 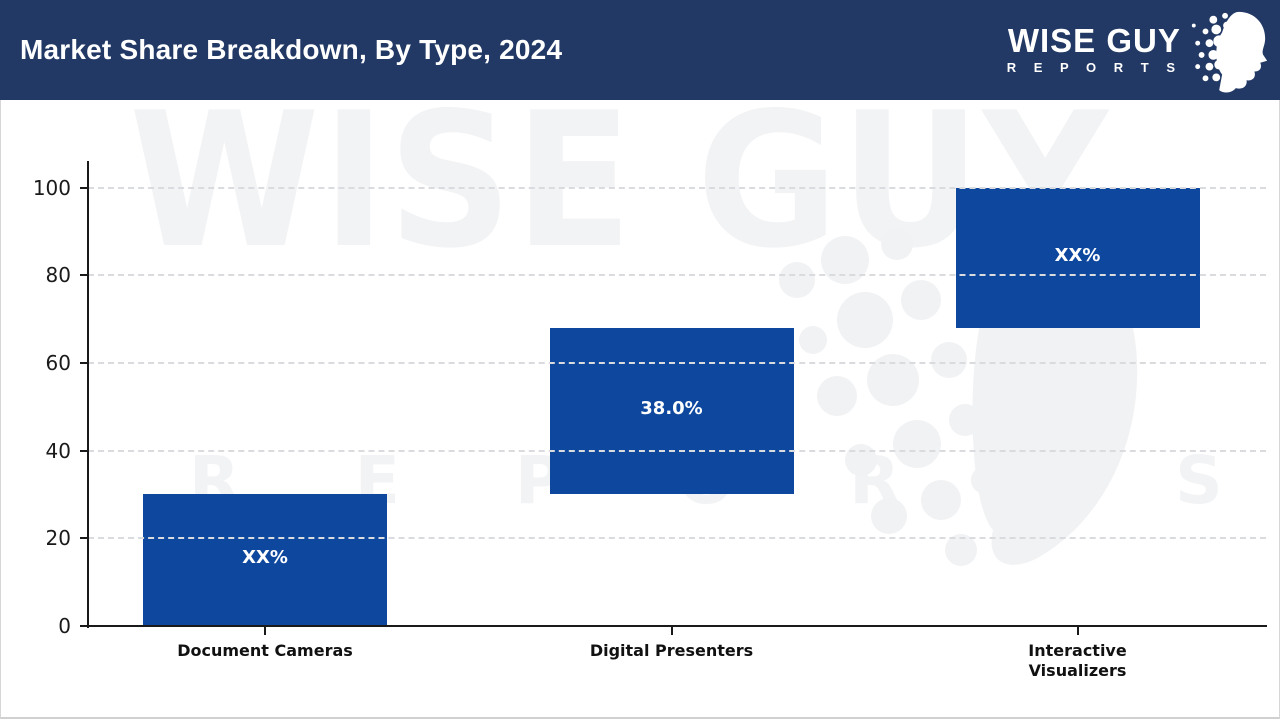 What do you see at coordinates (88, 394) in the screenshot?
I see `y-axis-line` at bounding box center [88, 394].